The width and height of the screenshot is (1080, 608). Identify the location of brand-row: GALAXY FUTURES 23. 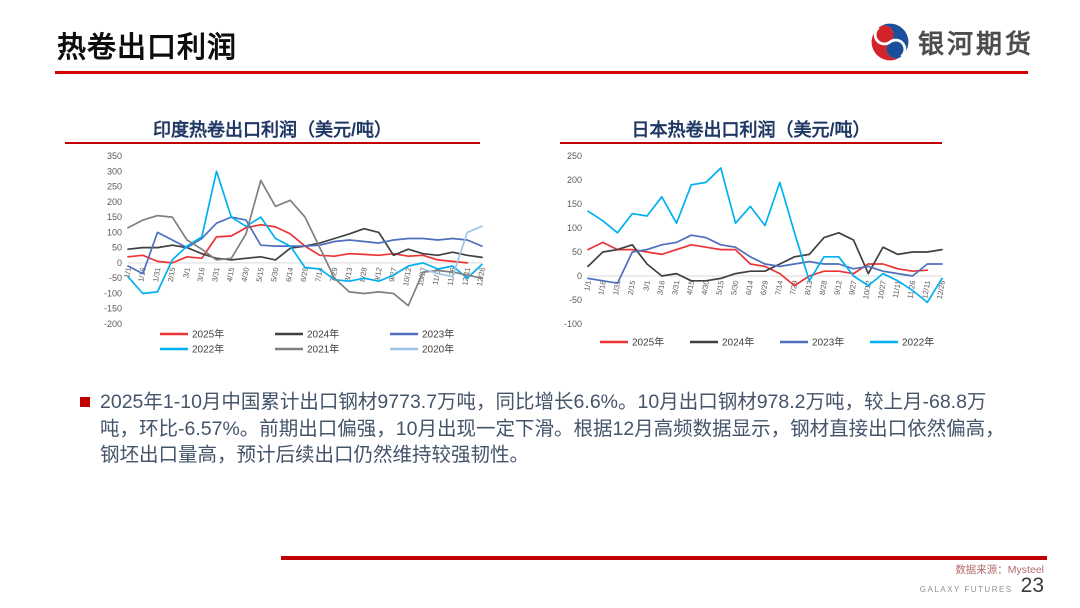
(982, 586).